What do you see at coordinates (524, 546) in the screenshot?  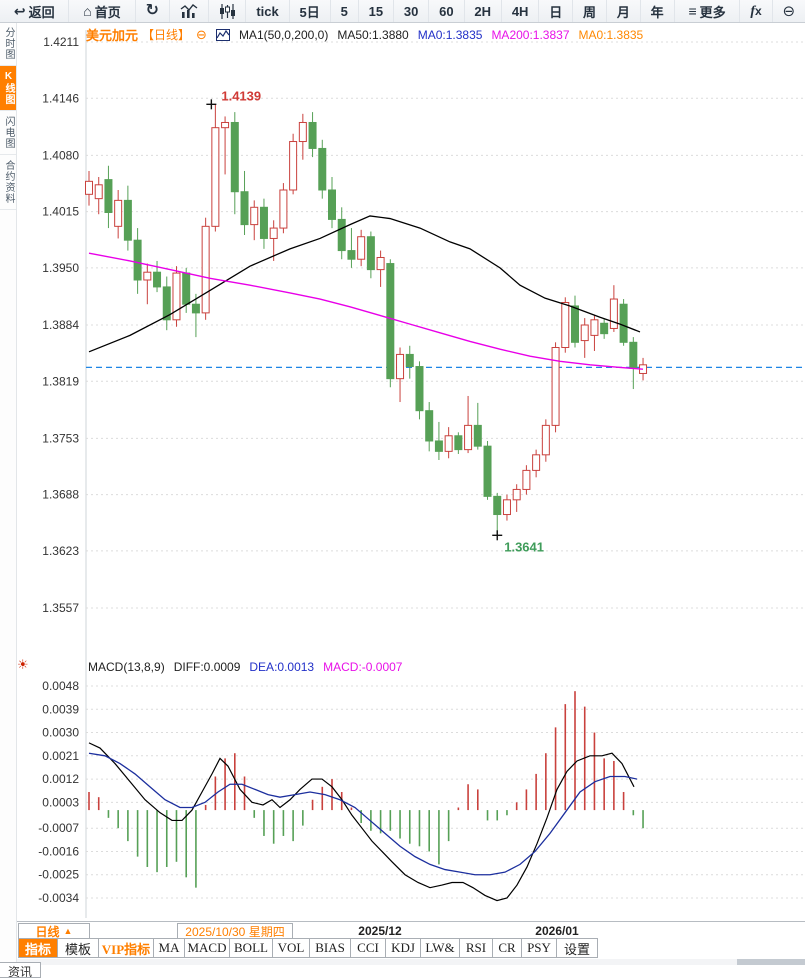 I see `svg-text: 1.3641` at bounding box center [524, 546].